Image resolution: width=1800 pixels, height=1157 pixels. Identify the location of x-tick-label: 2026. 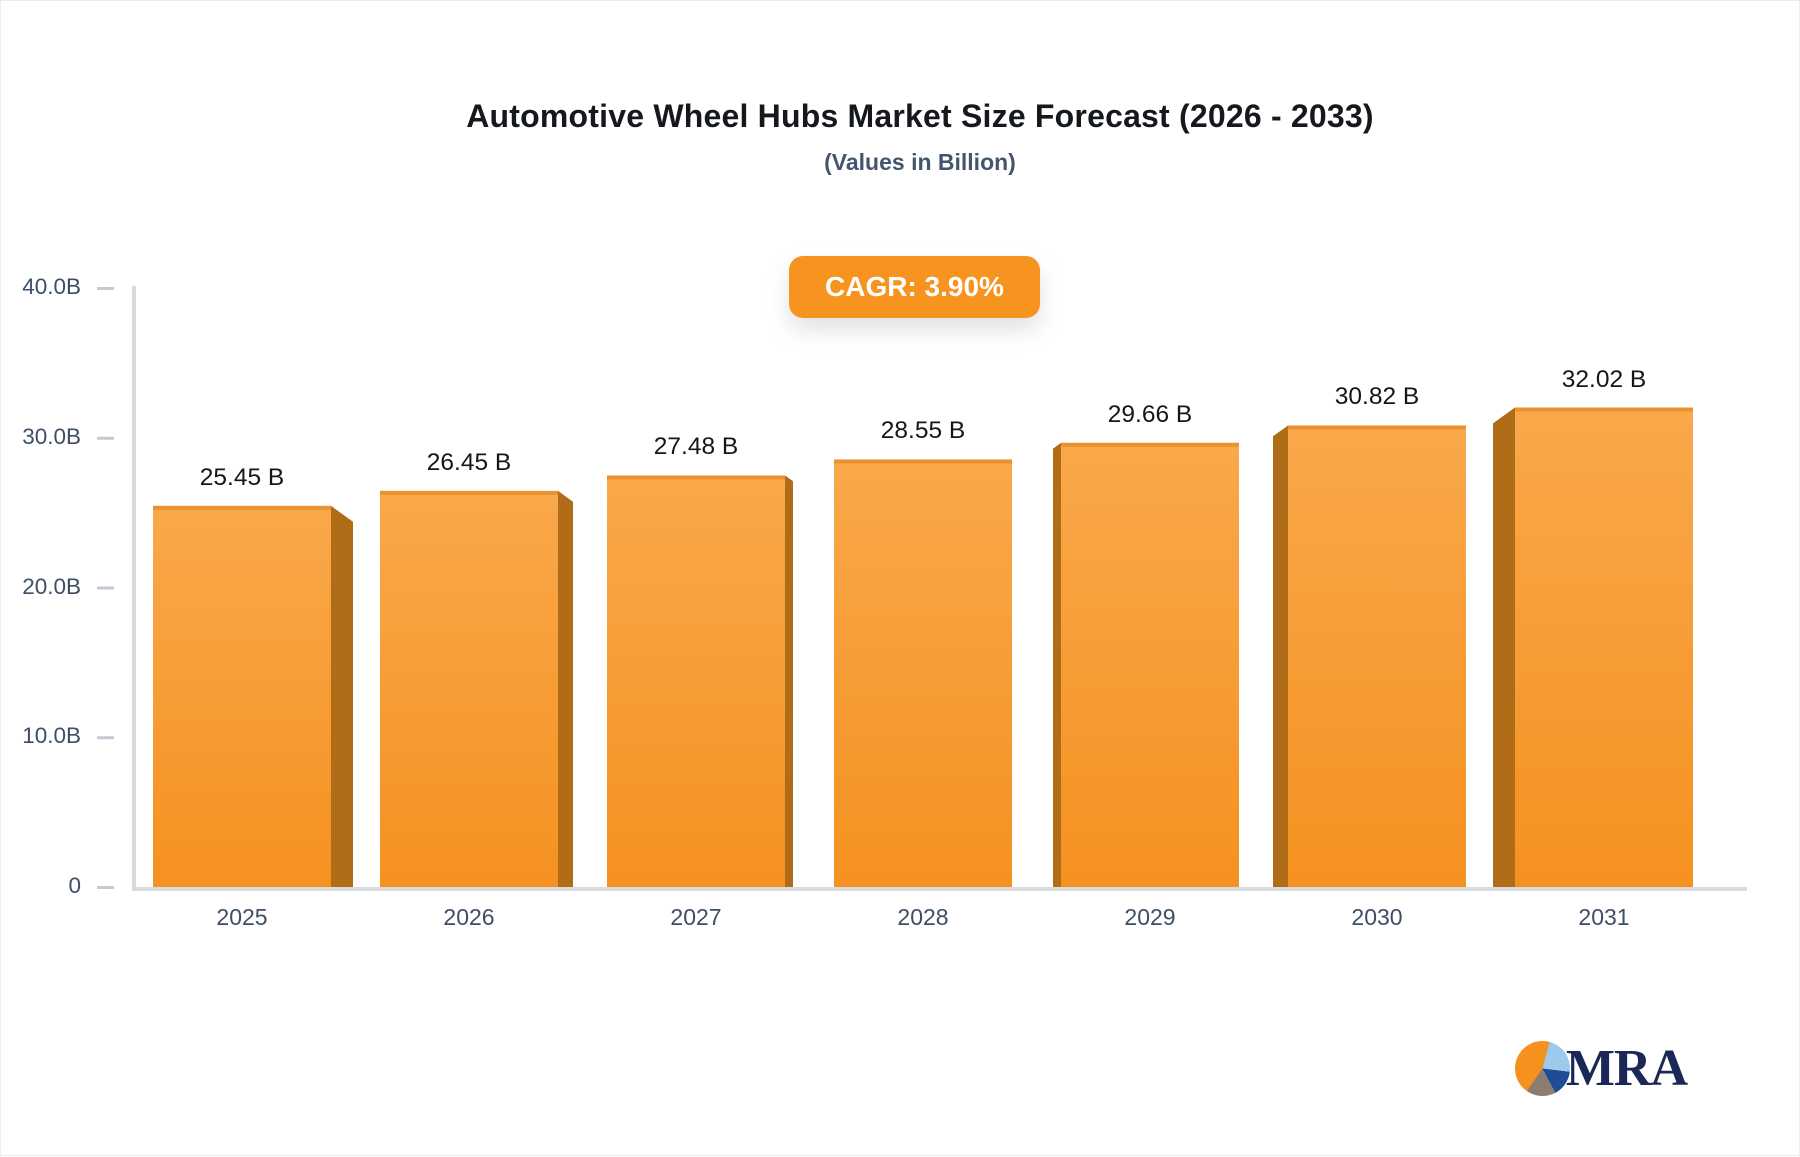
(469, 917).